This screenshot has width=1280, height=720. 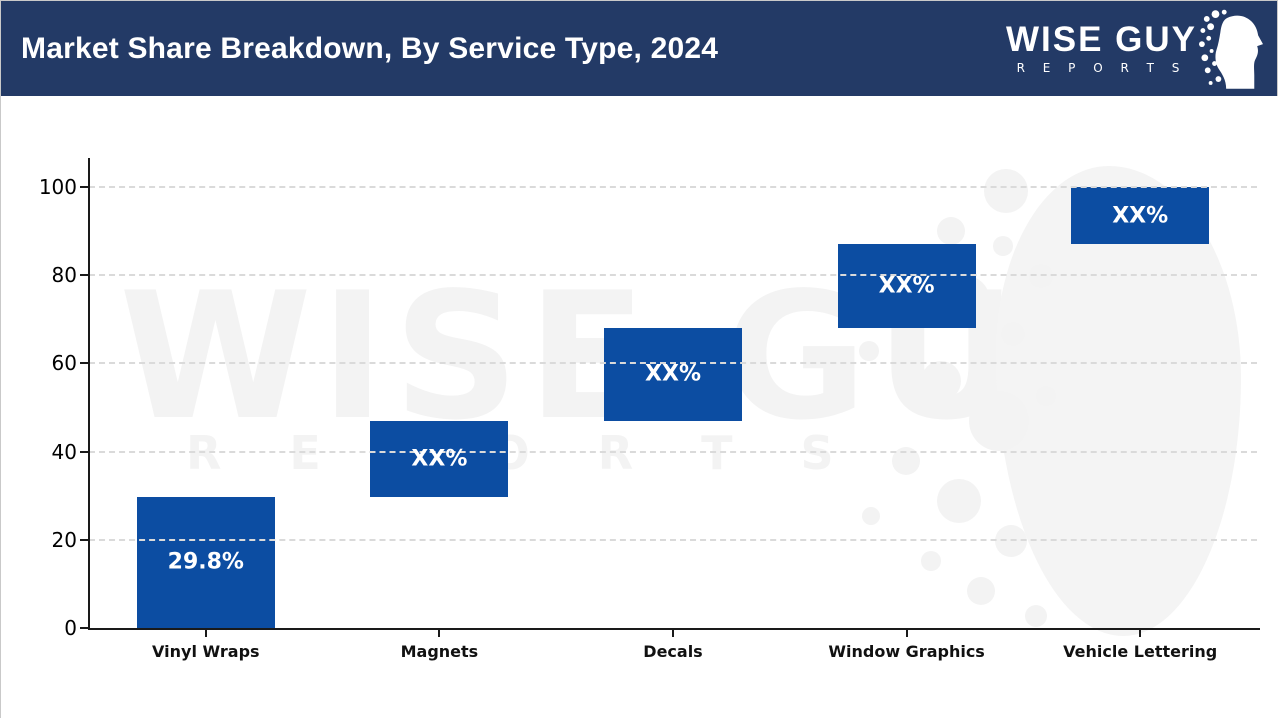 What do you see at coordinates (57, 187) in the screenshot?
I see `y-tick-label-100: 100` at bounding box center [57, 187].